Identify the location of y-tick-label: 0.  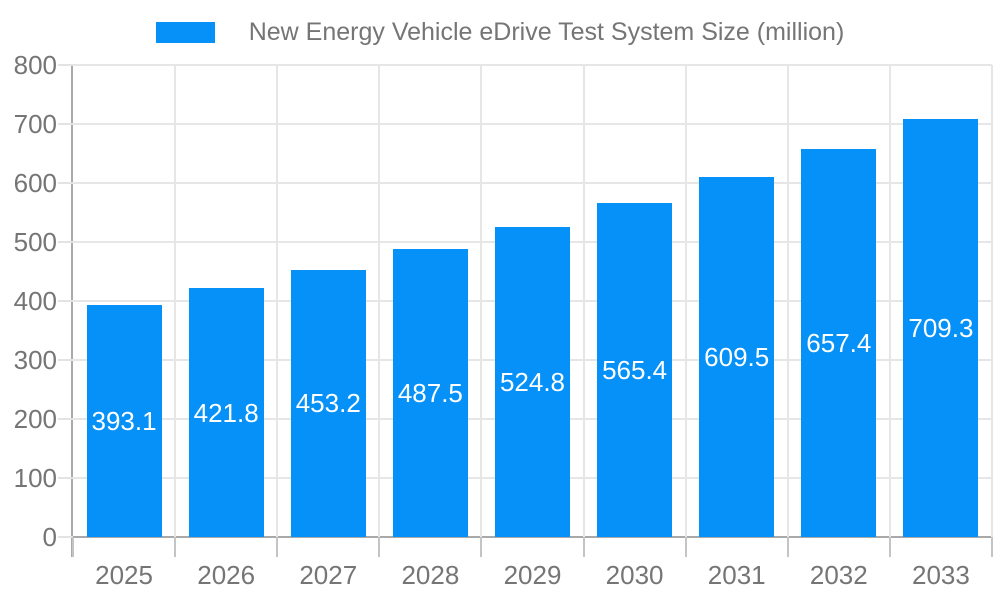
(49, 537).